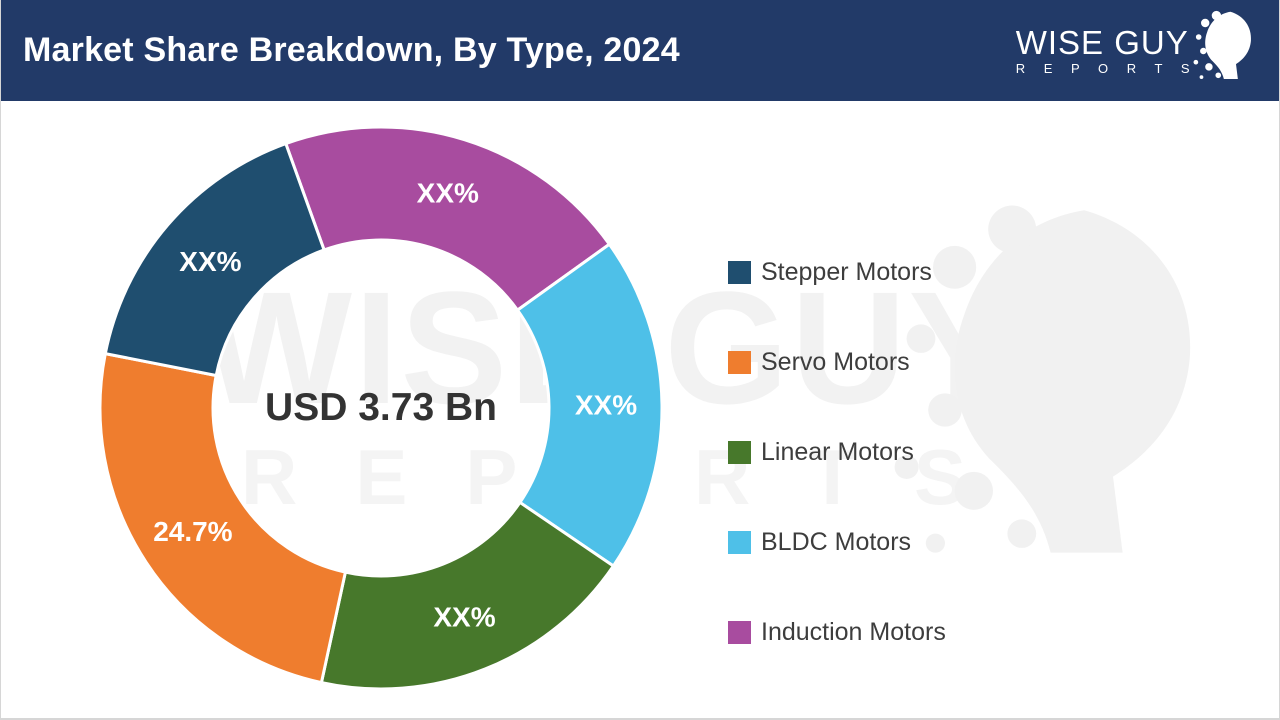 Image resolution: width=1280 pixels, height=720 pixels. I want to click on donut-segment-bldc-motors, so click(590, 405).